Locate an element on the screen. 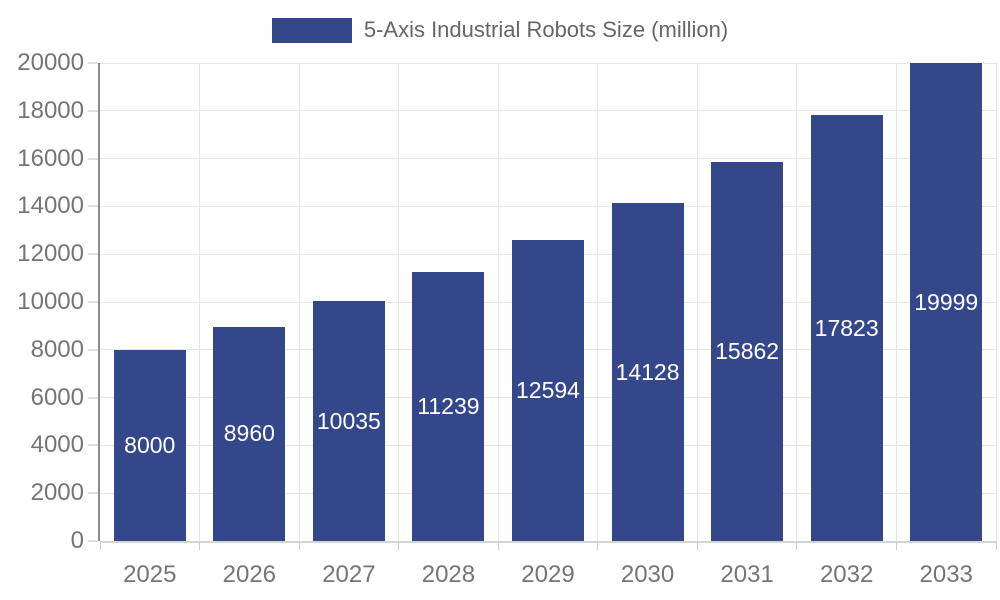  bar-value-label: 17823 is located at coordinates (846, 327).